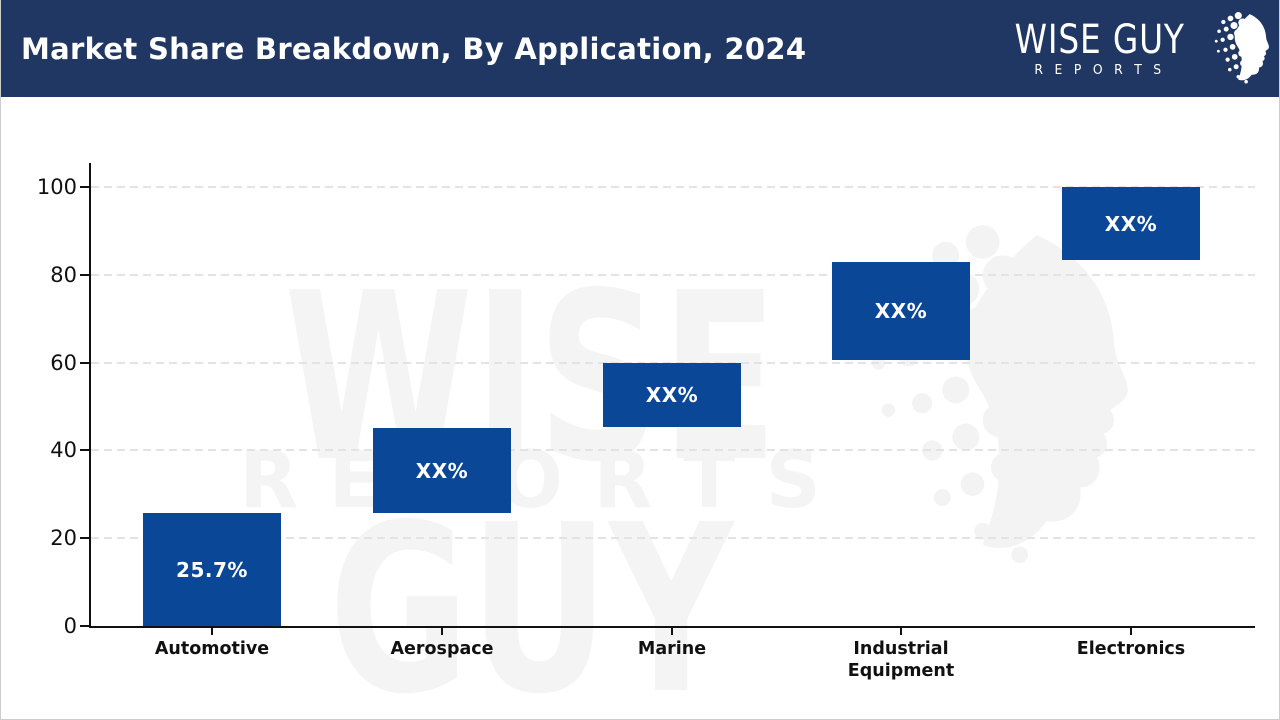 The image size is (1280, 720). I want to click on bar-marine: XX%, so click(672, 395).